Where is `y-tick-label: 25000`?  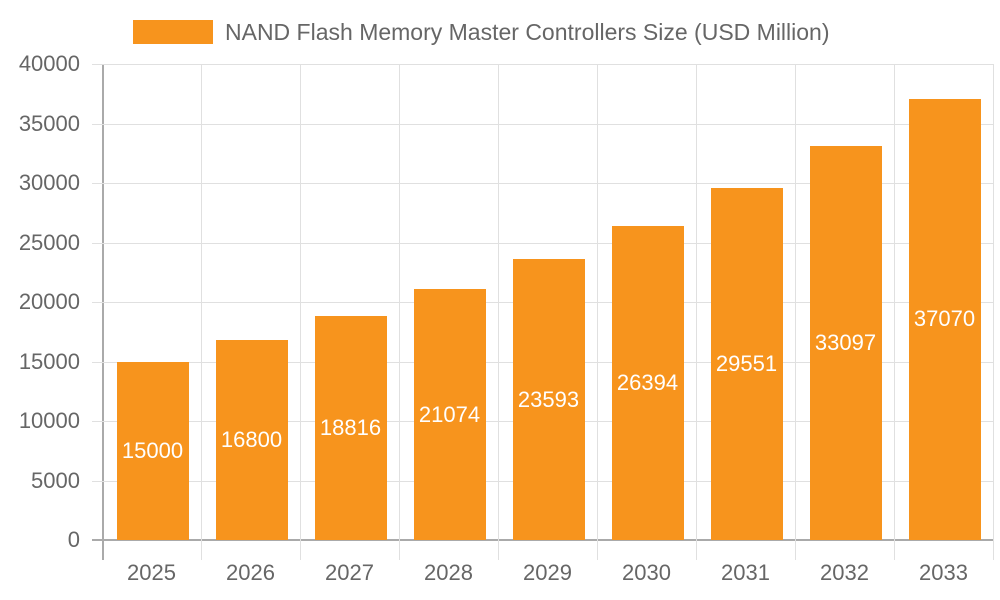 y-tick-label: 25000 is located at coordinates (49, 242).